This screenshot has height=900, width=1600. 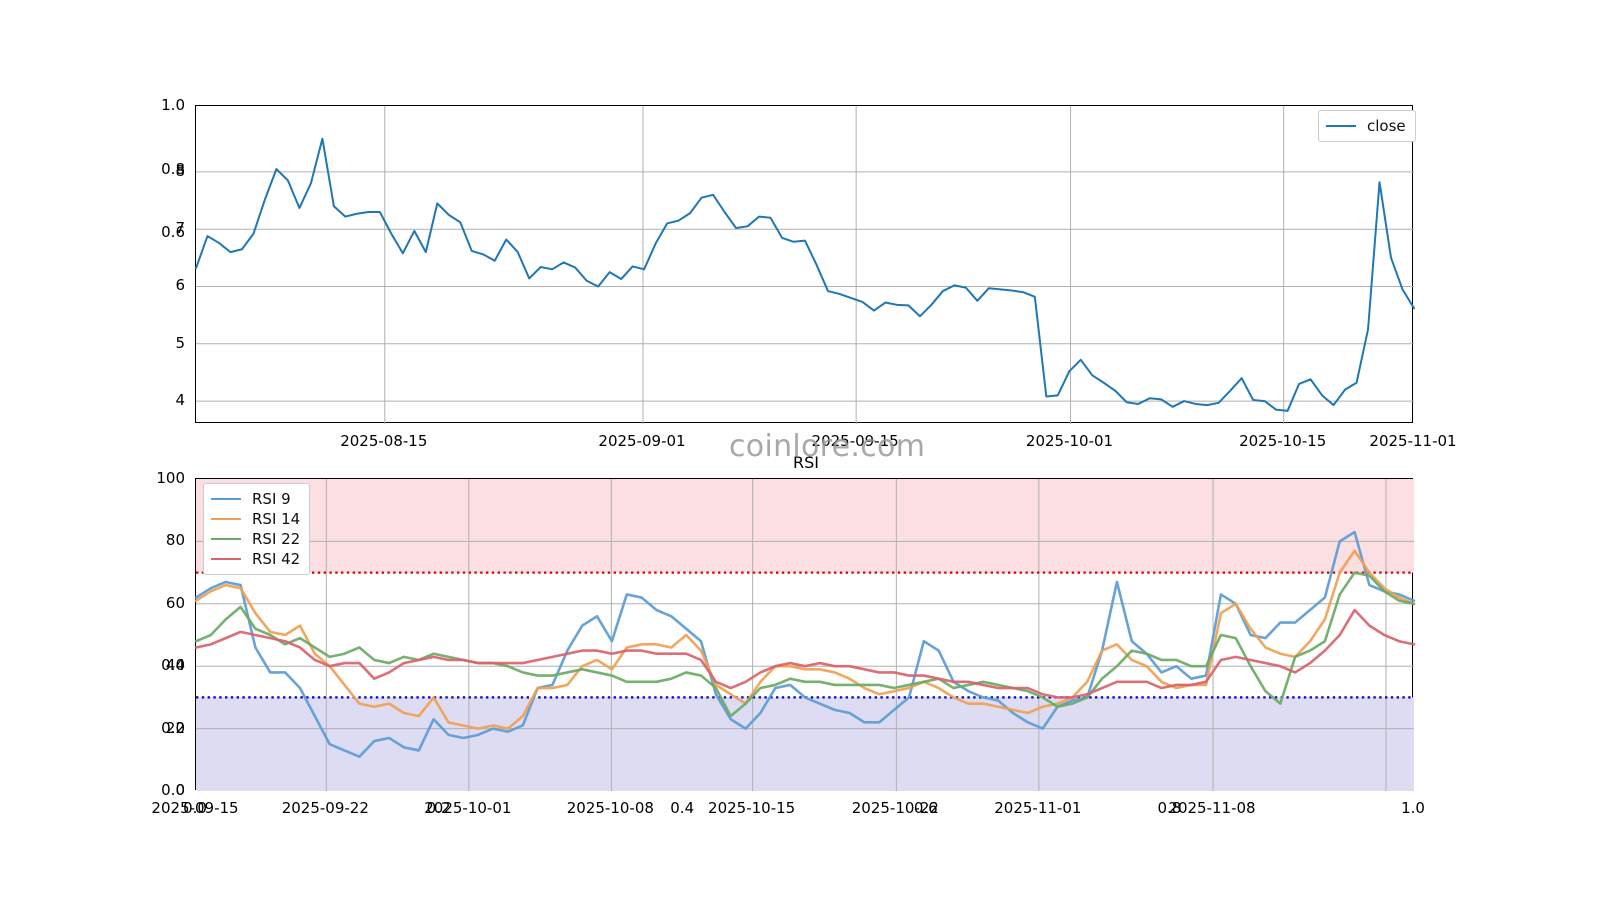 I want to click on oversold-band, so click(x=805, y=744).